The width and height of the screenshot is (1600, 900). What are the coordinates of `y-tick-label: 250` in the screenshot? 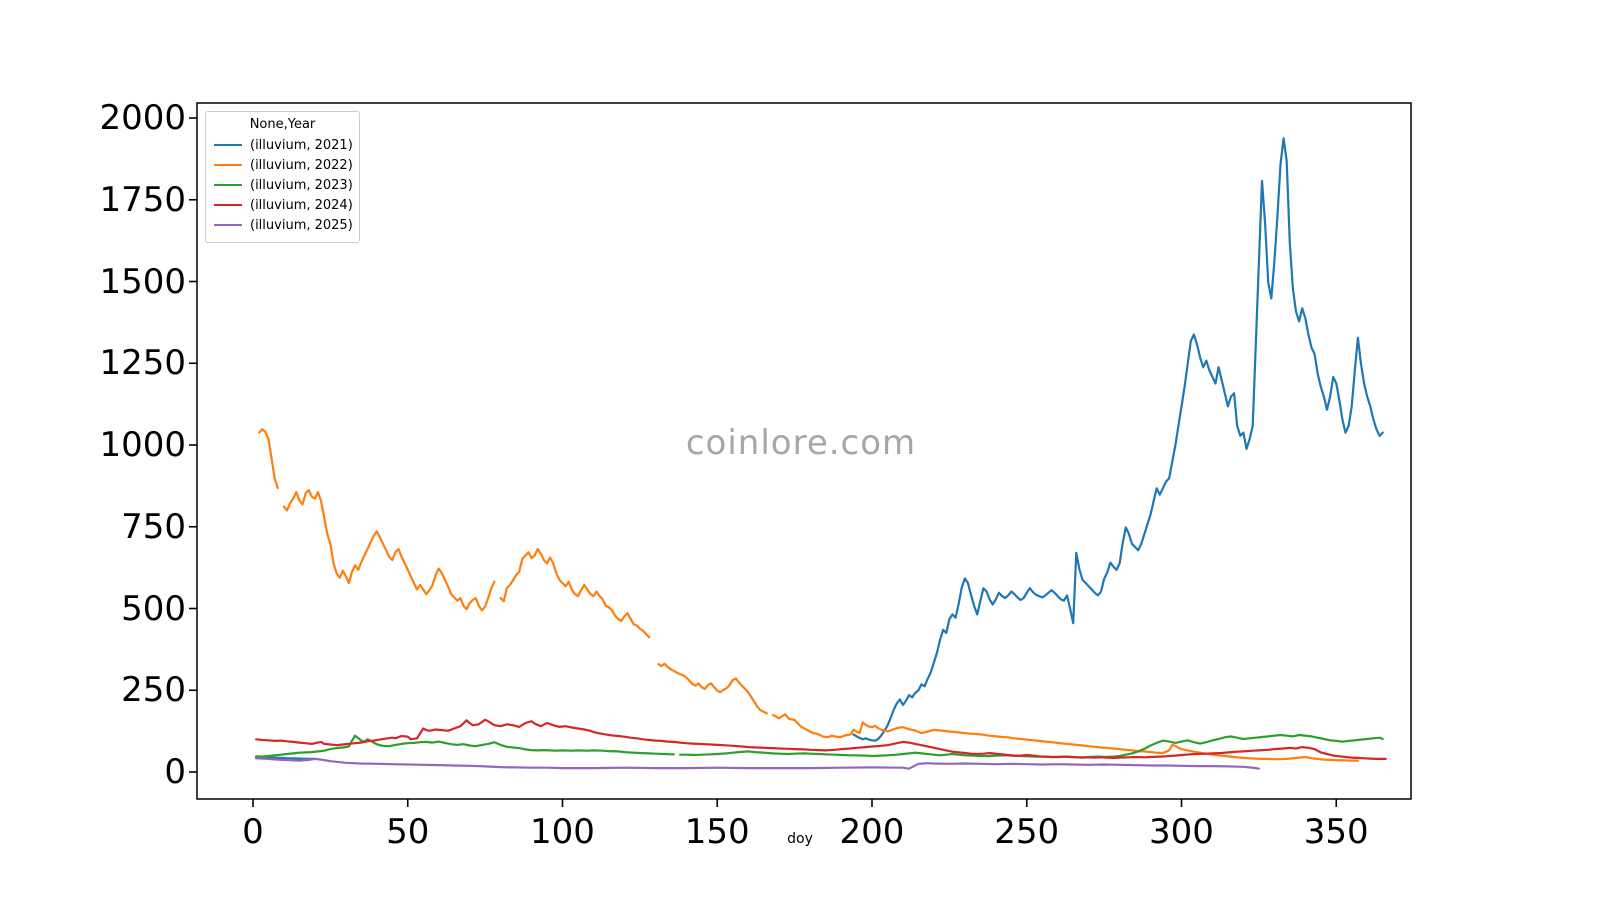 It's located at (153, 690).